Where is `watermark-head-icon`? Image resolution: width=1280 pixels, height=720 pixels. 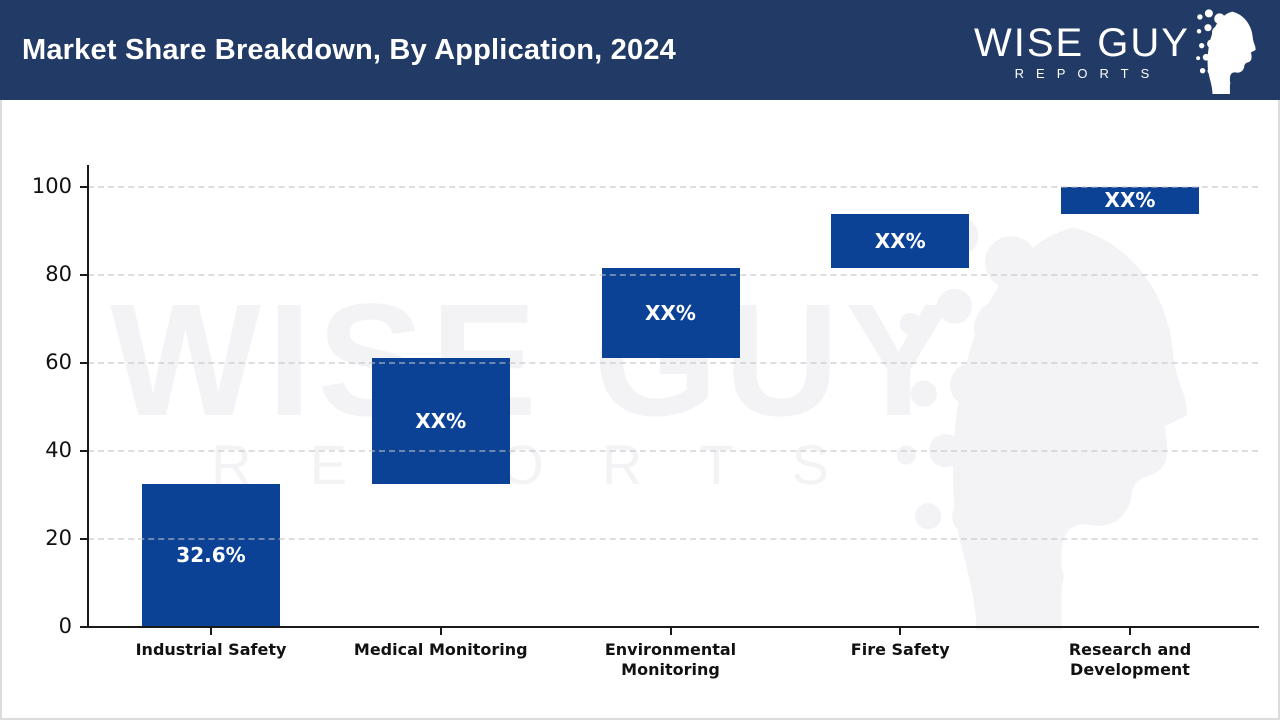 watermark-head-icon is located at coordinates (1042, 423).